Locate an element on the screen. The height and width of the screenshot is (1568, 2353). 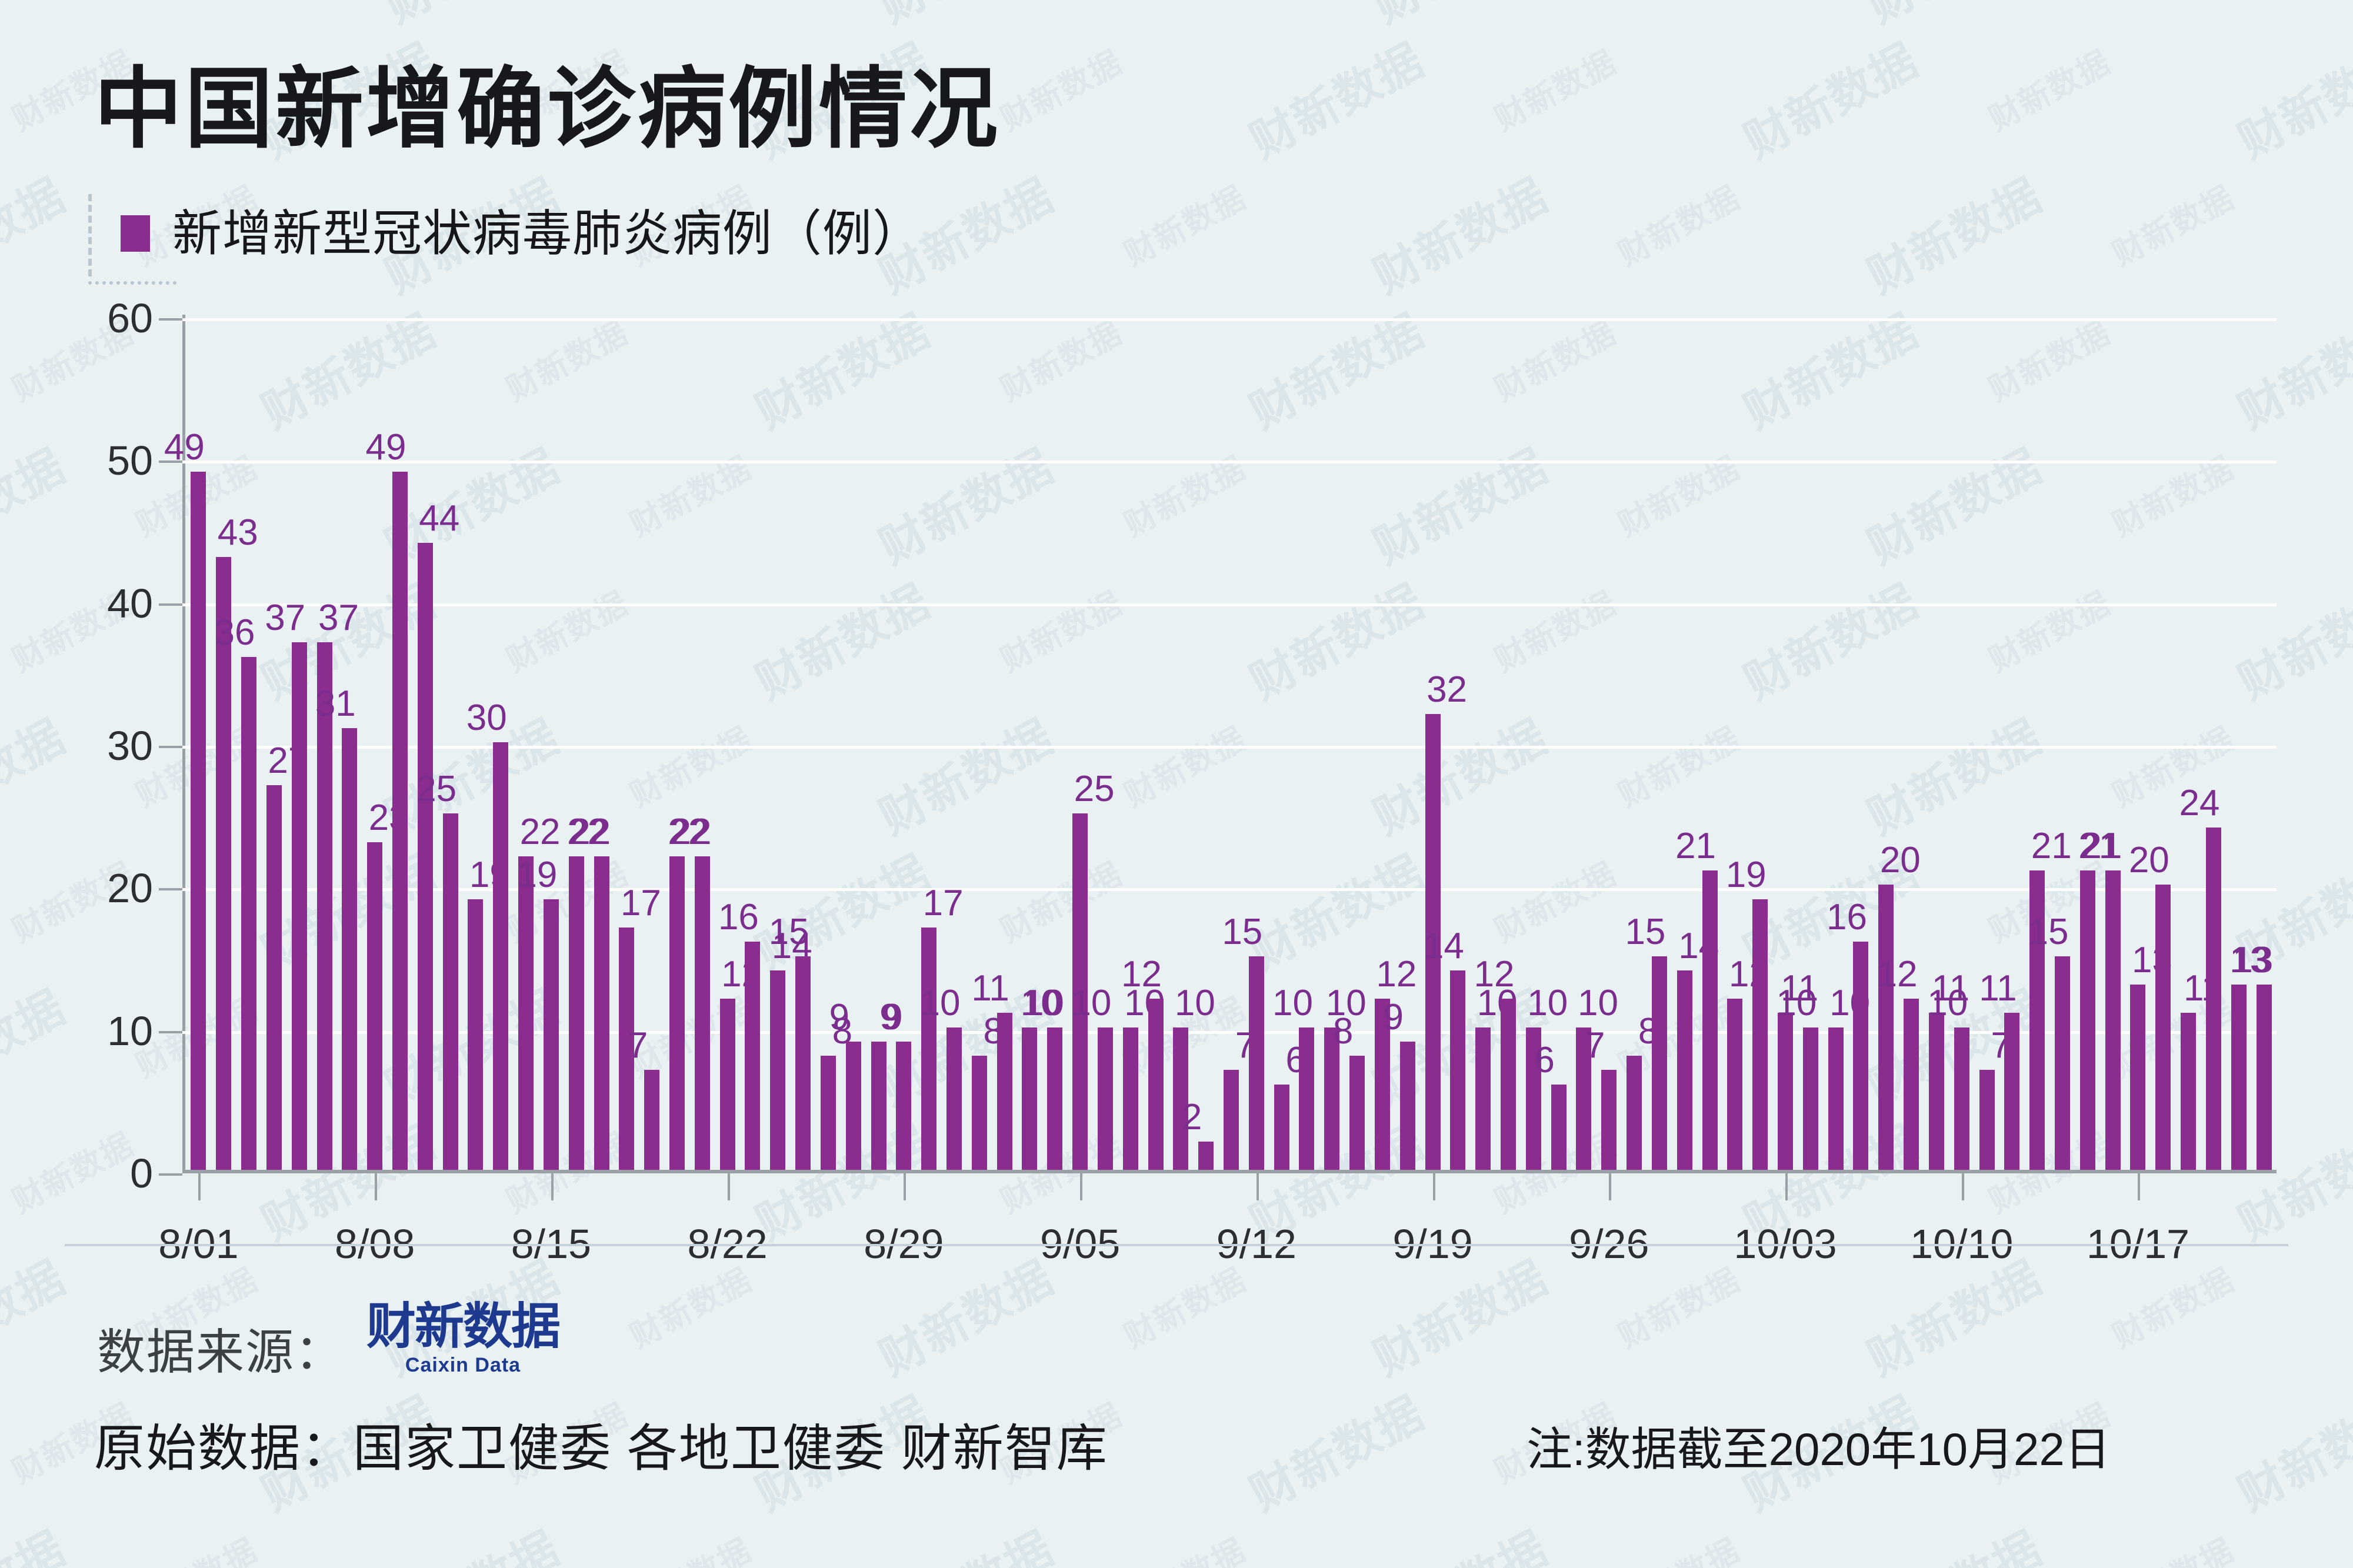
bar-item: 16 is located at coordinates (1851, 742).